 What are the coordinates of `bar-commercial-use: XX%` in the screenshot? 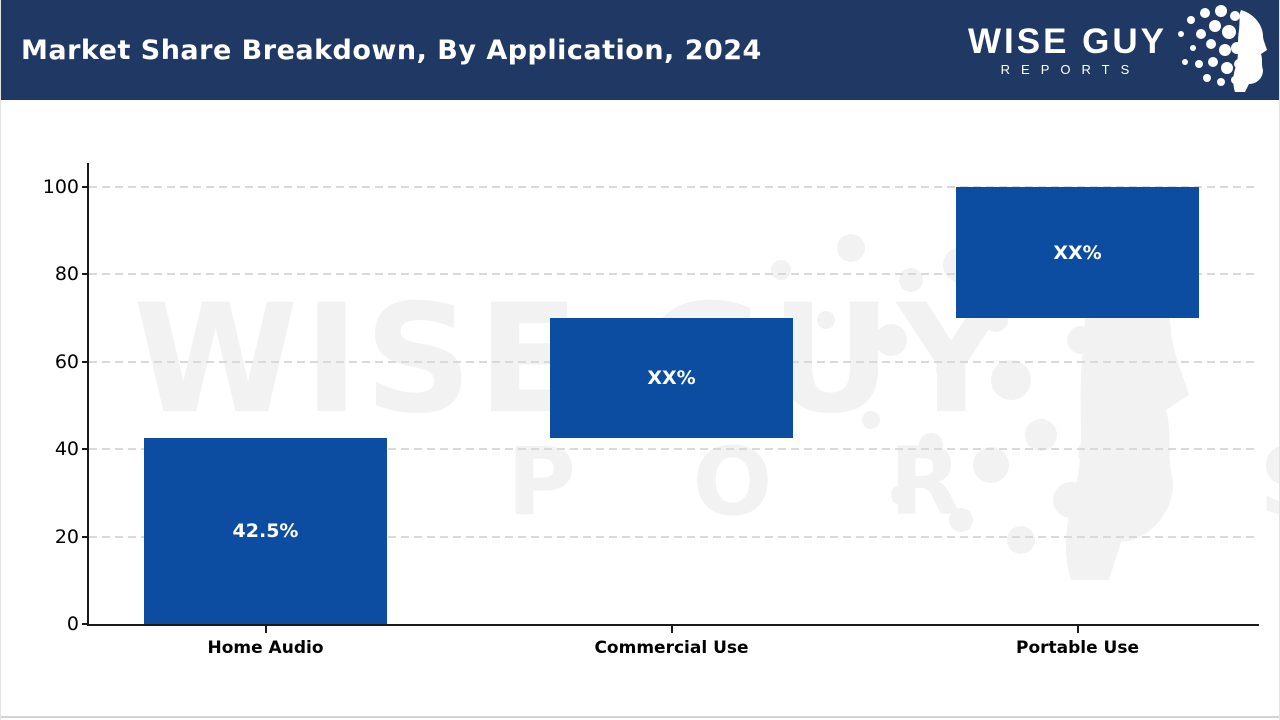 It's located at (671, 378).